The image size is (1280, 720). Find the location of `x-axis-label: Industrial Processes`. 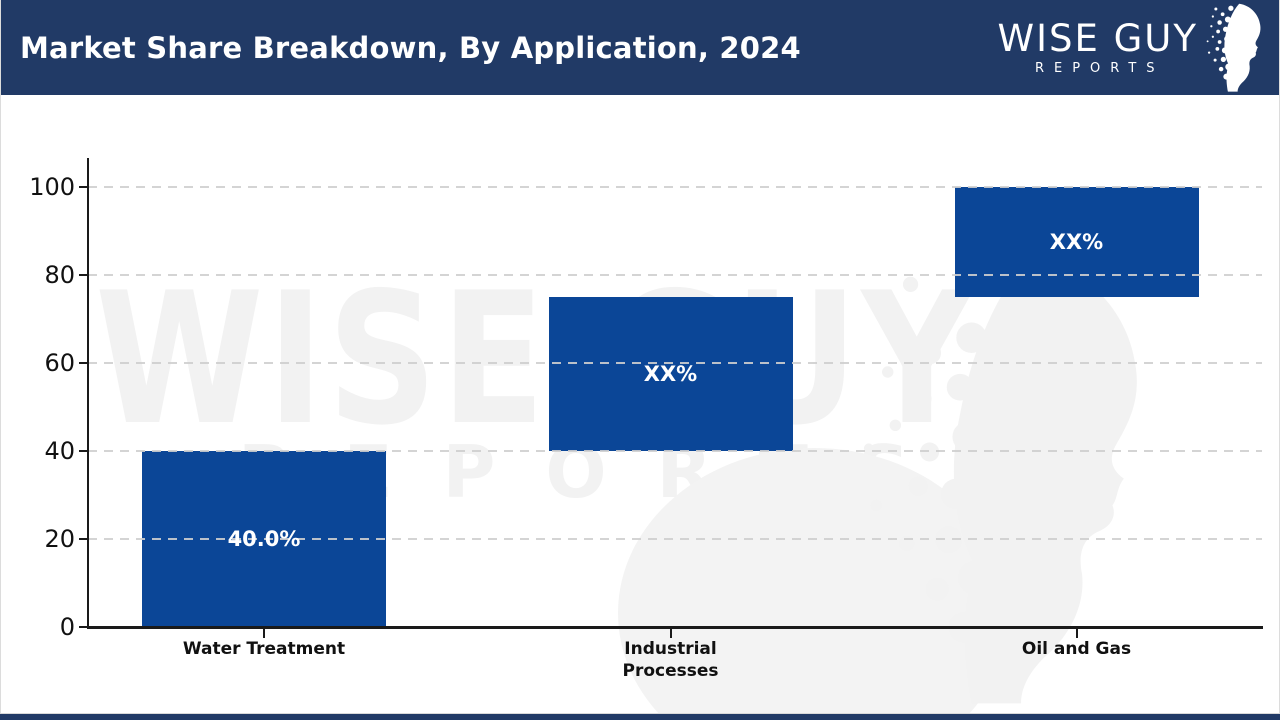

x-axis-label: Industrial Processes is located at coordinates (670, 660).